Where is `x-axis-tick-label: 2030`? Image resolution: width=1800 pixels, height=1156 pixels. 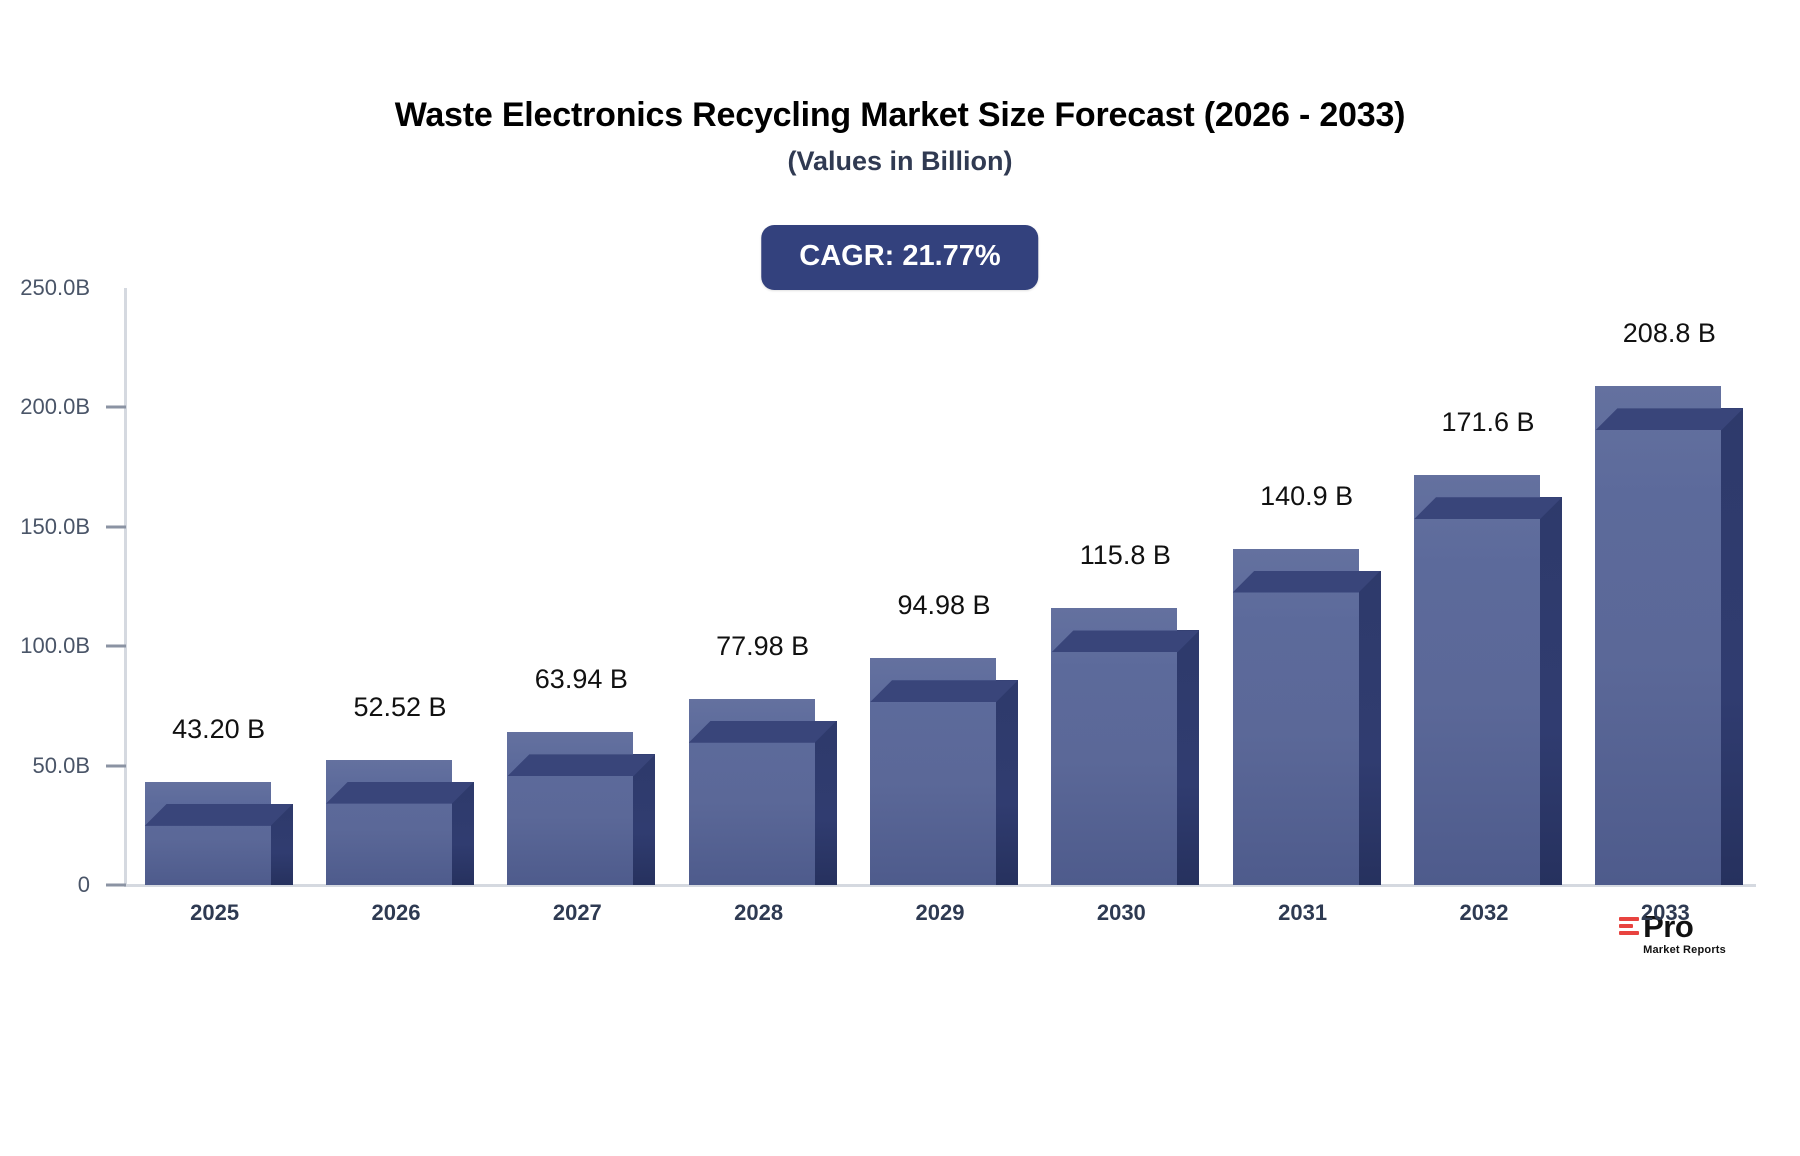 x-axis-tick-label: 2030 is located at coordinates (1121, 912).